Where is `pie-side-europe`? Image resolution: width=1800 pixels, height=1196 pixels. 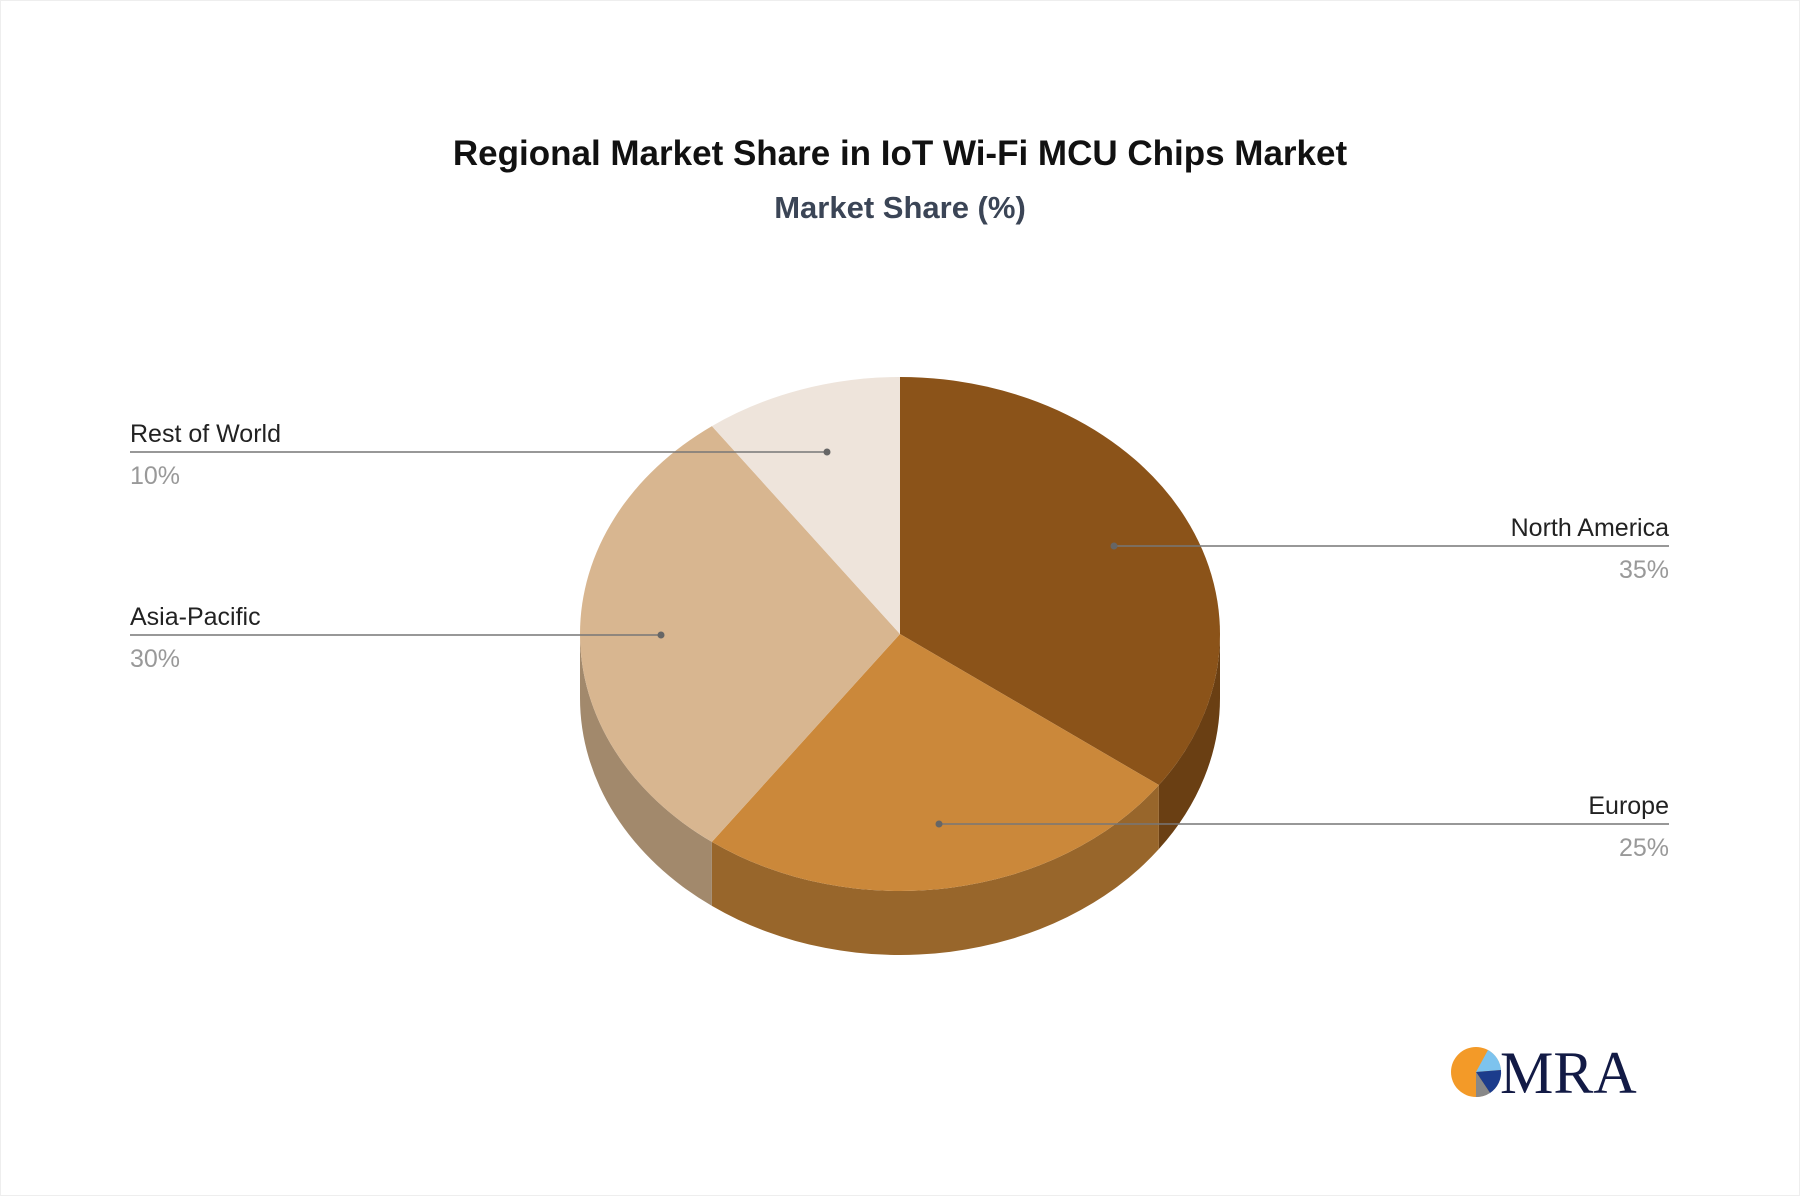
pie-side-europe is located at coordinates (935, 870).